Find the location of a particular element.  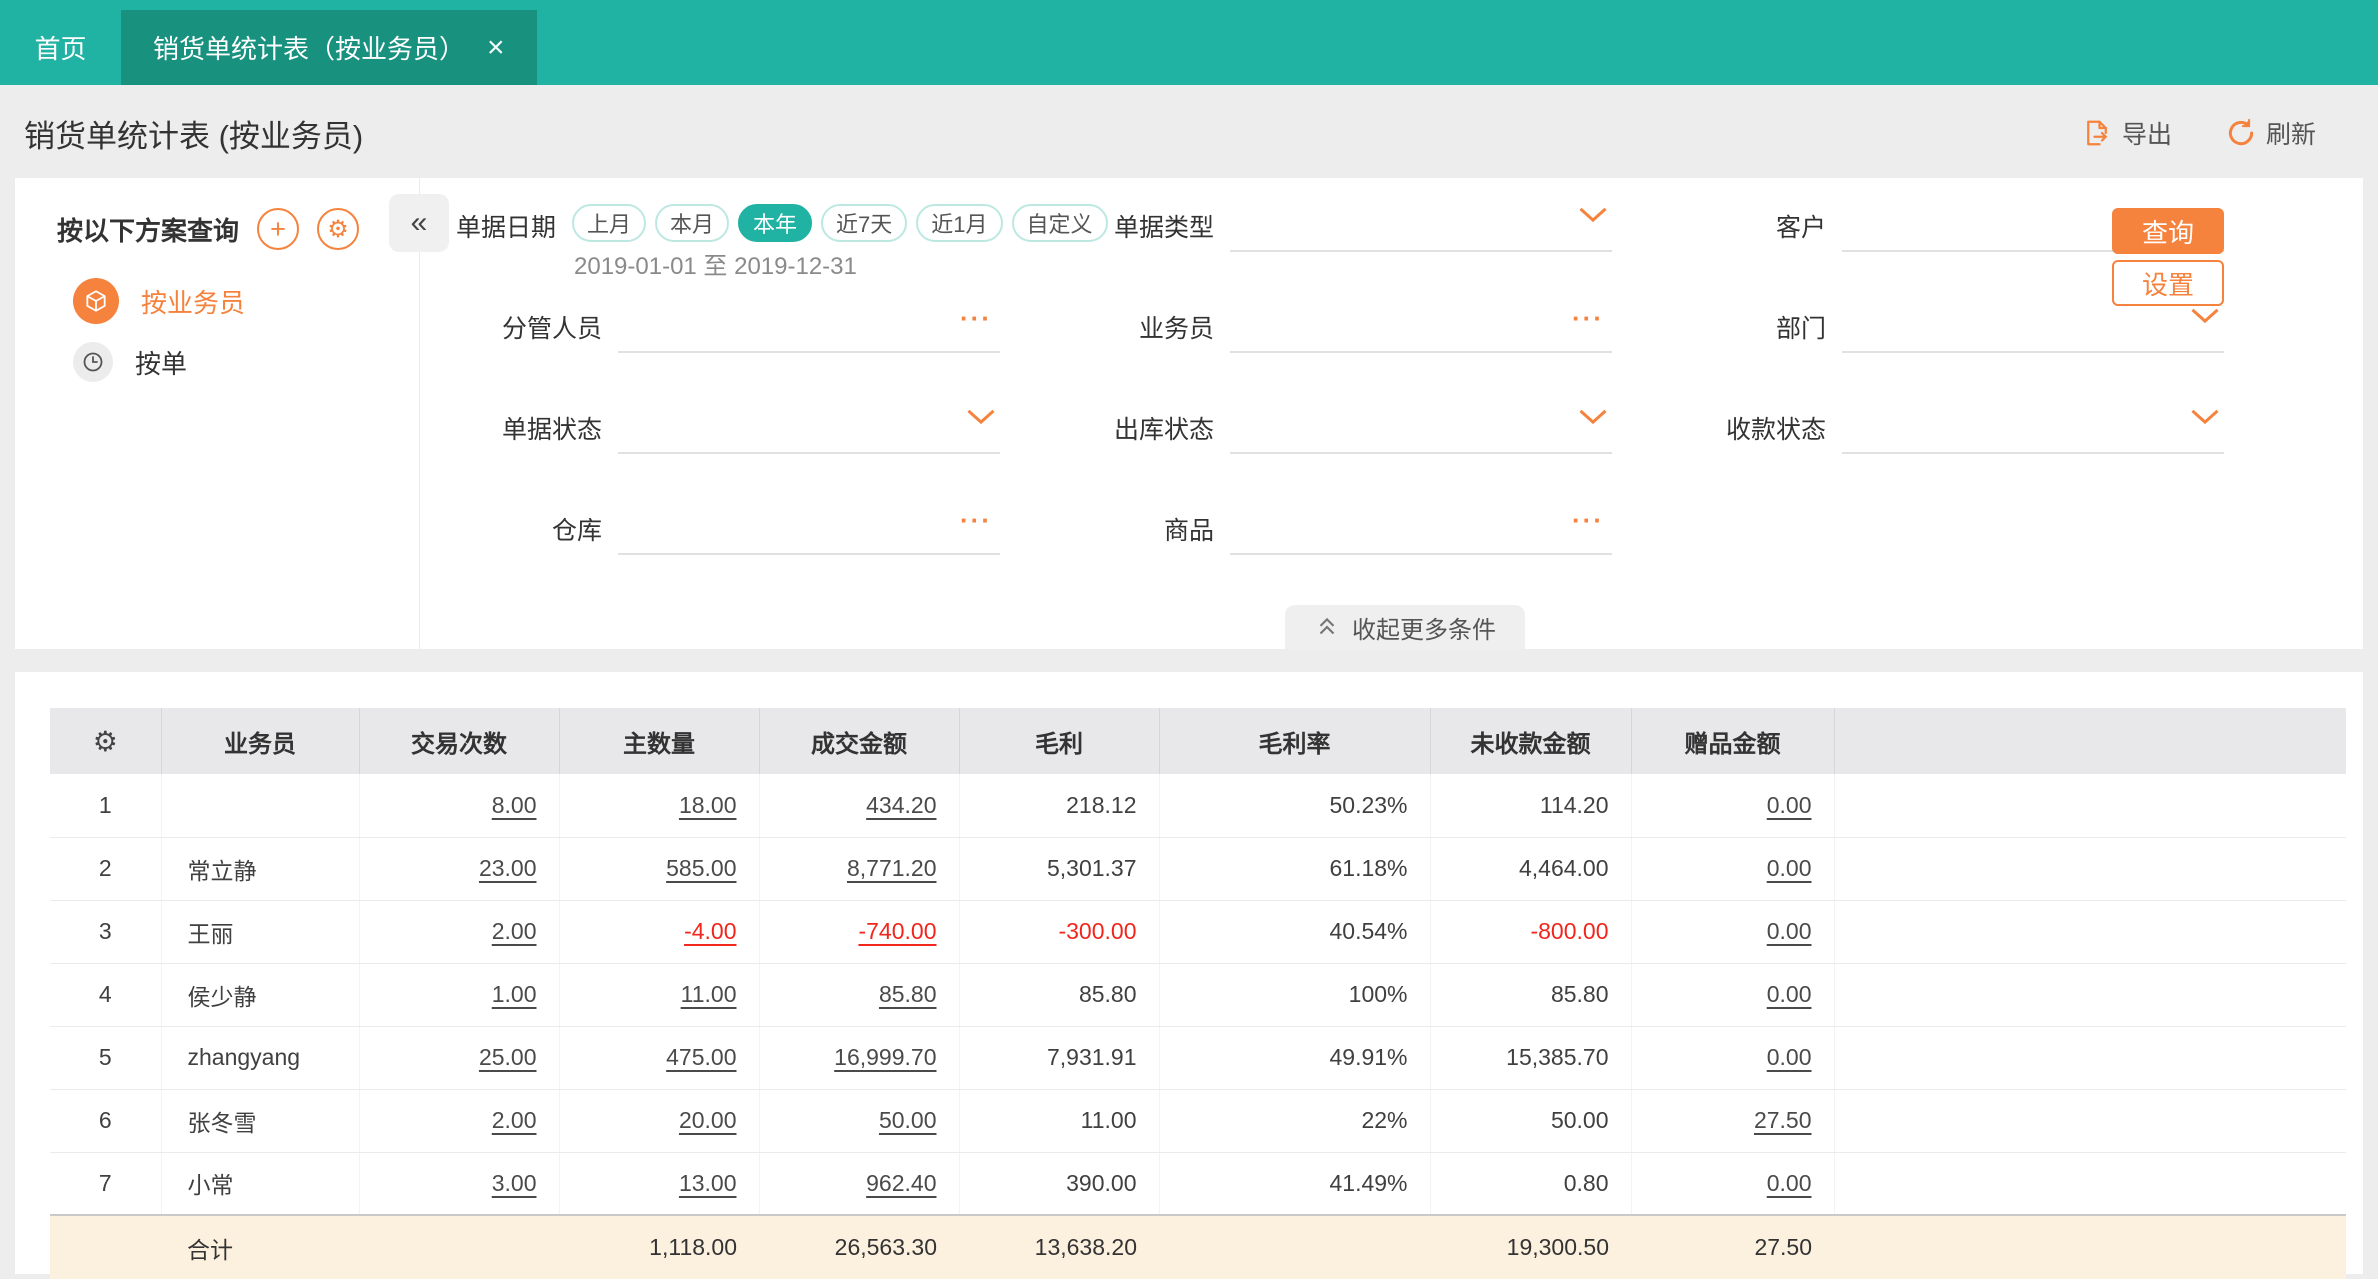

filter-department: 部门 is located at coordinates (1934, 355).